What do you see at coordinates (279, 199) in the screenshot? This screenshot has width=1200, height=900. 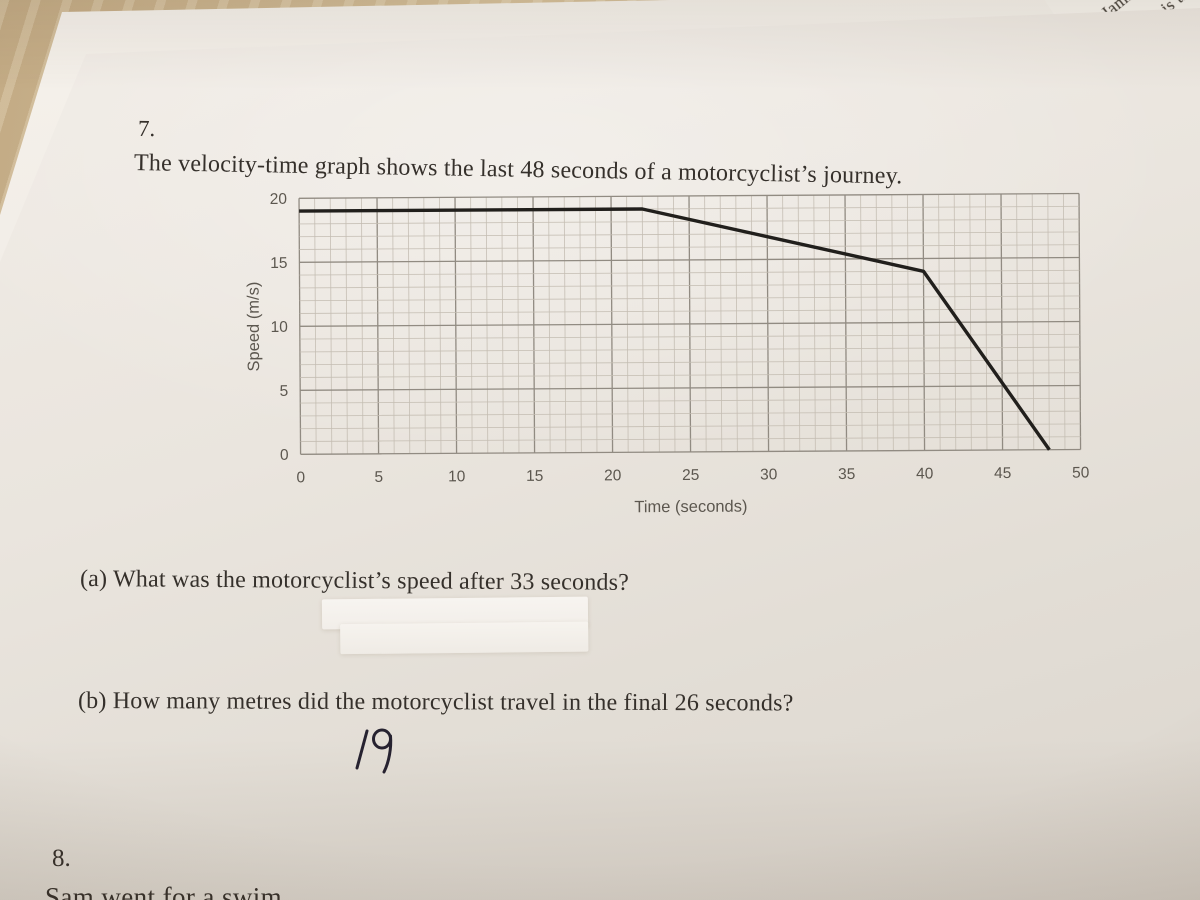 I see `y-tick-label: 20` at bounding box center [279, 199].